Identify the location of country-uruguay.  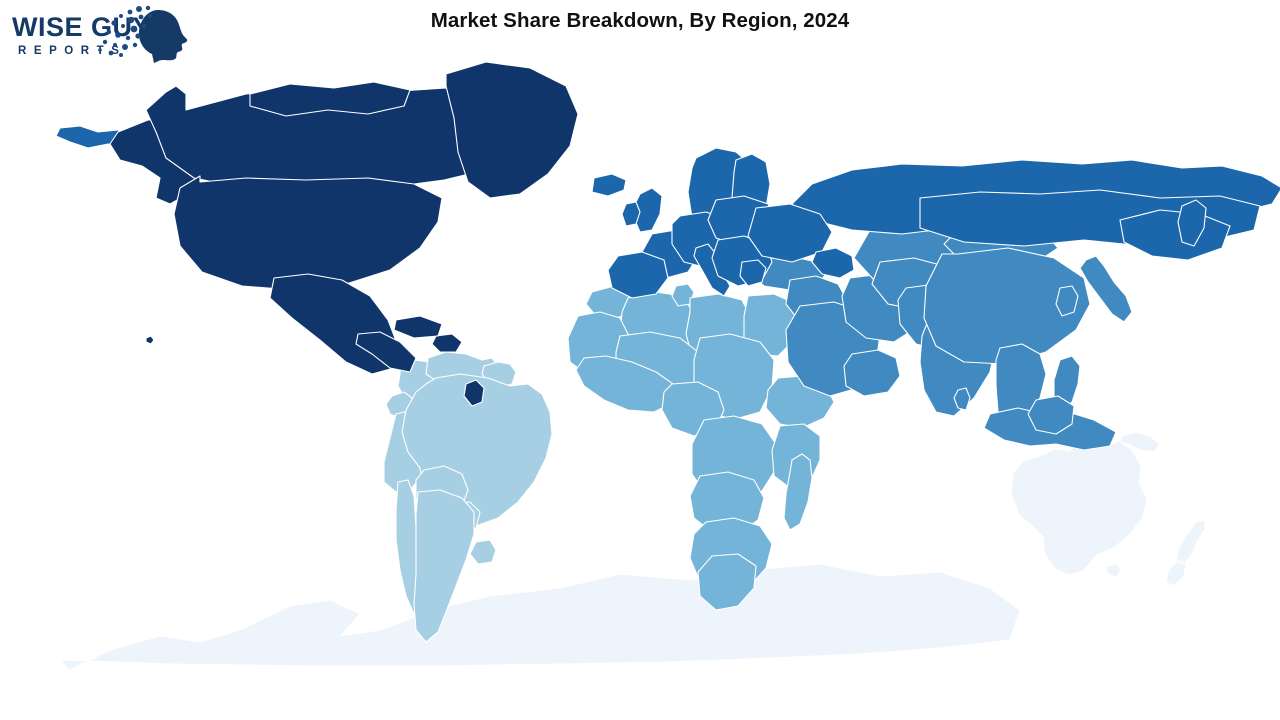
(483, 552).